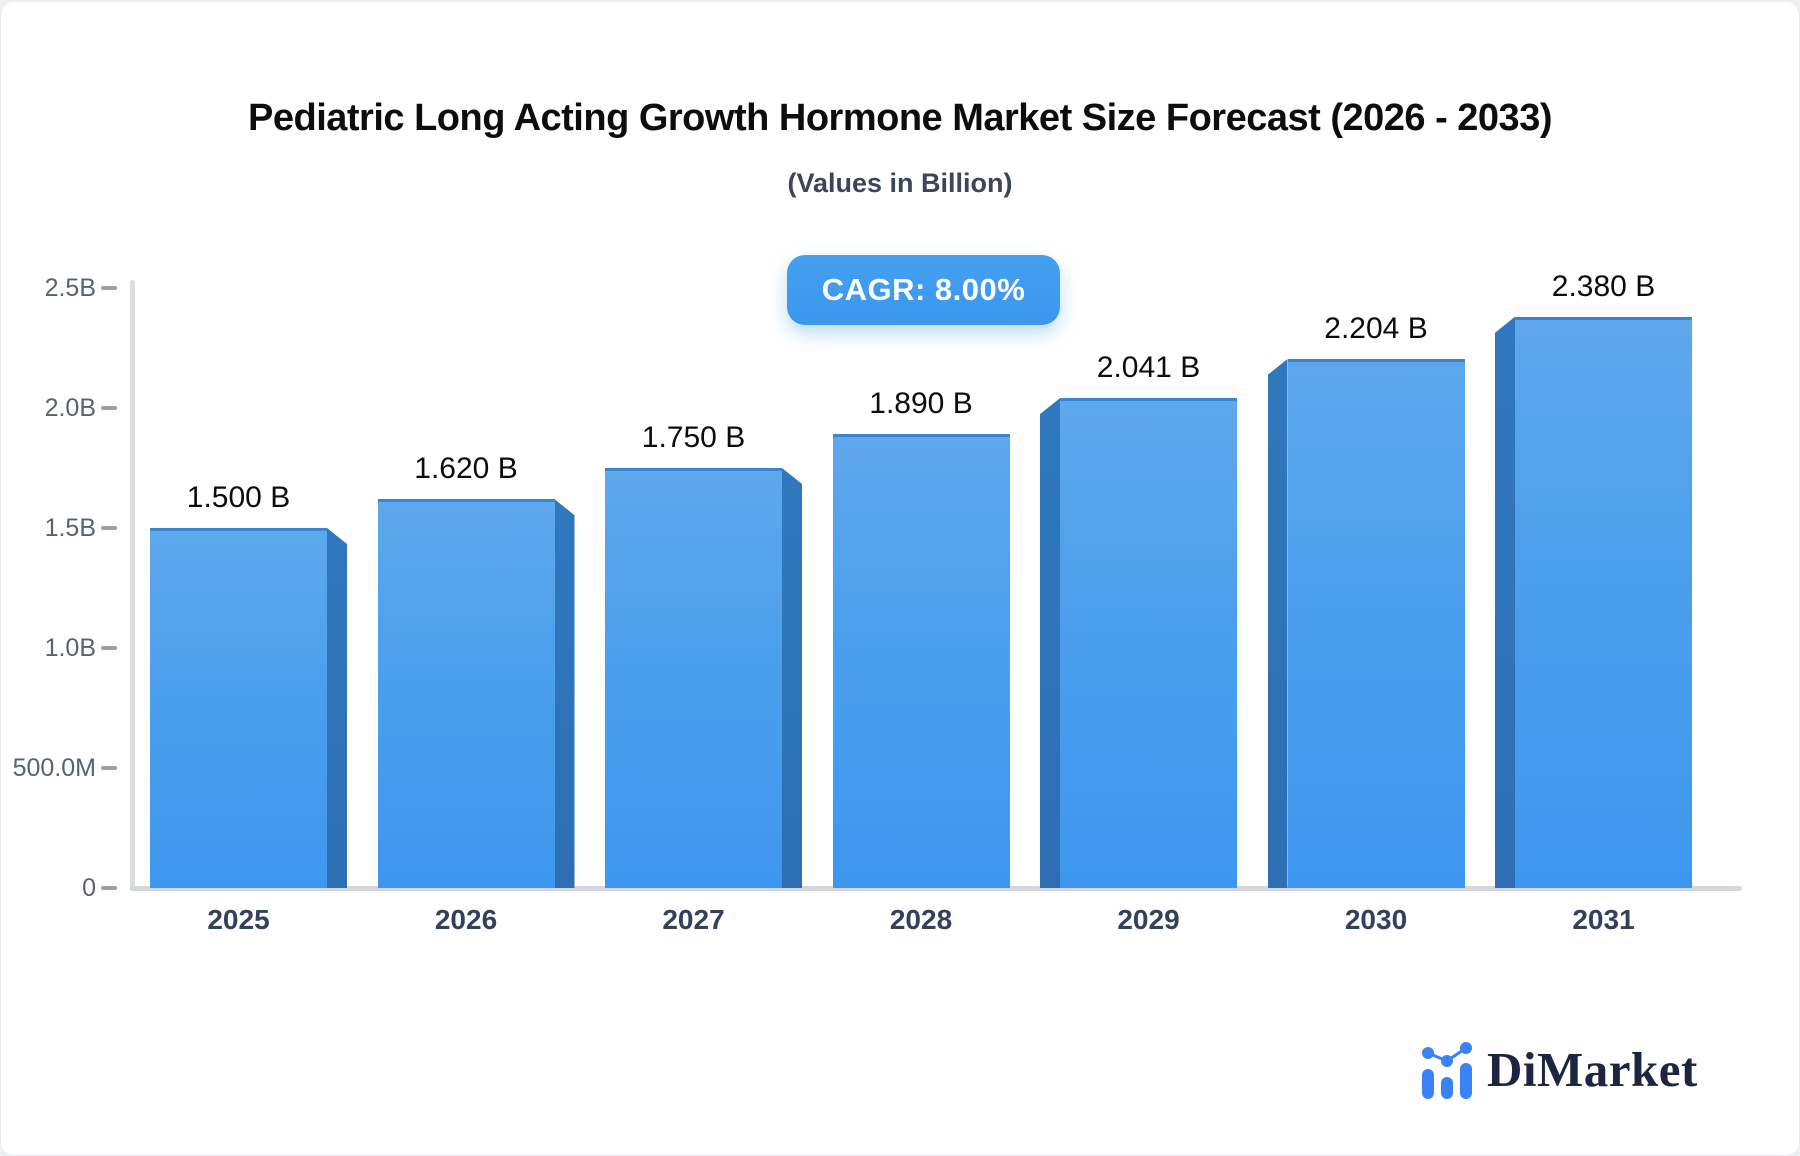  What do you see at coordinates (1603, 919) in the screenshot?
I see `x-axis-label-2031: 2031` at bounding box center [1603, 919].